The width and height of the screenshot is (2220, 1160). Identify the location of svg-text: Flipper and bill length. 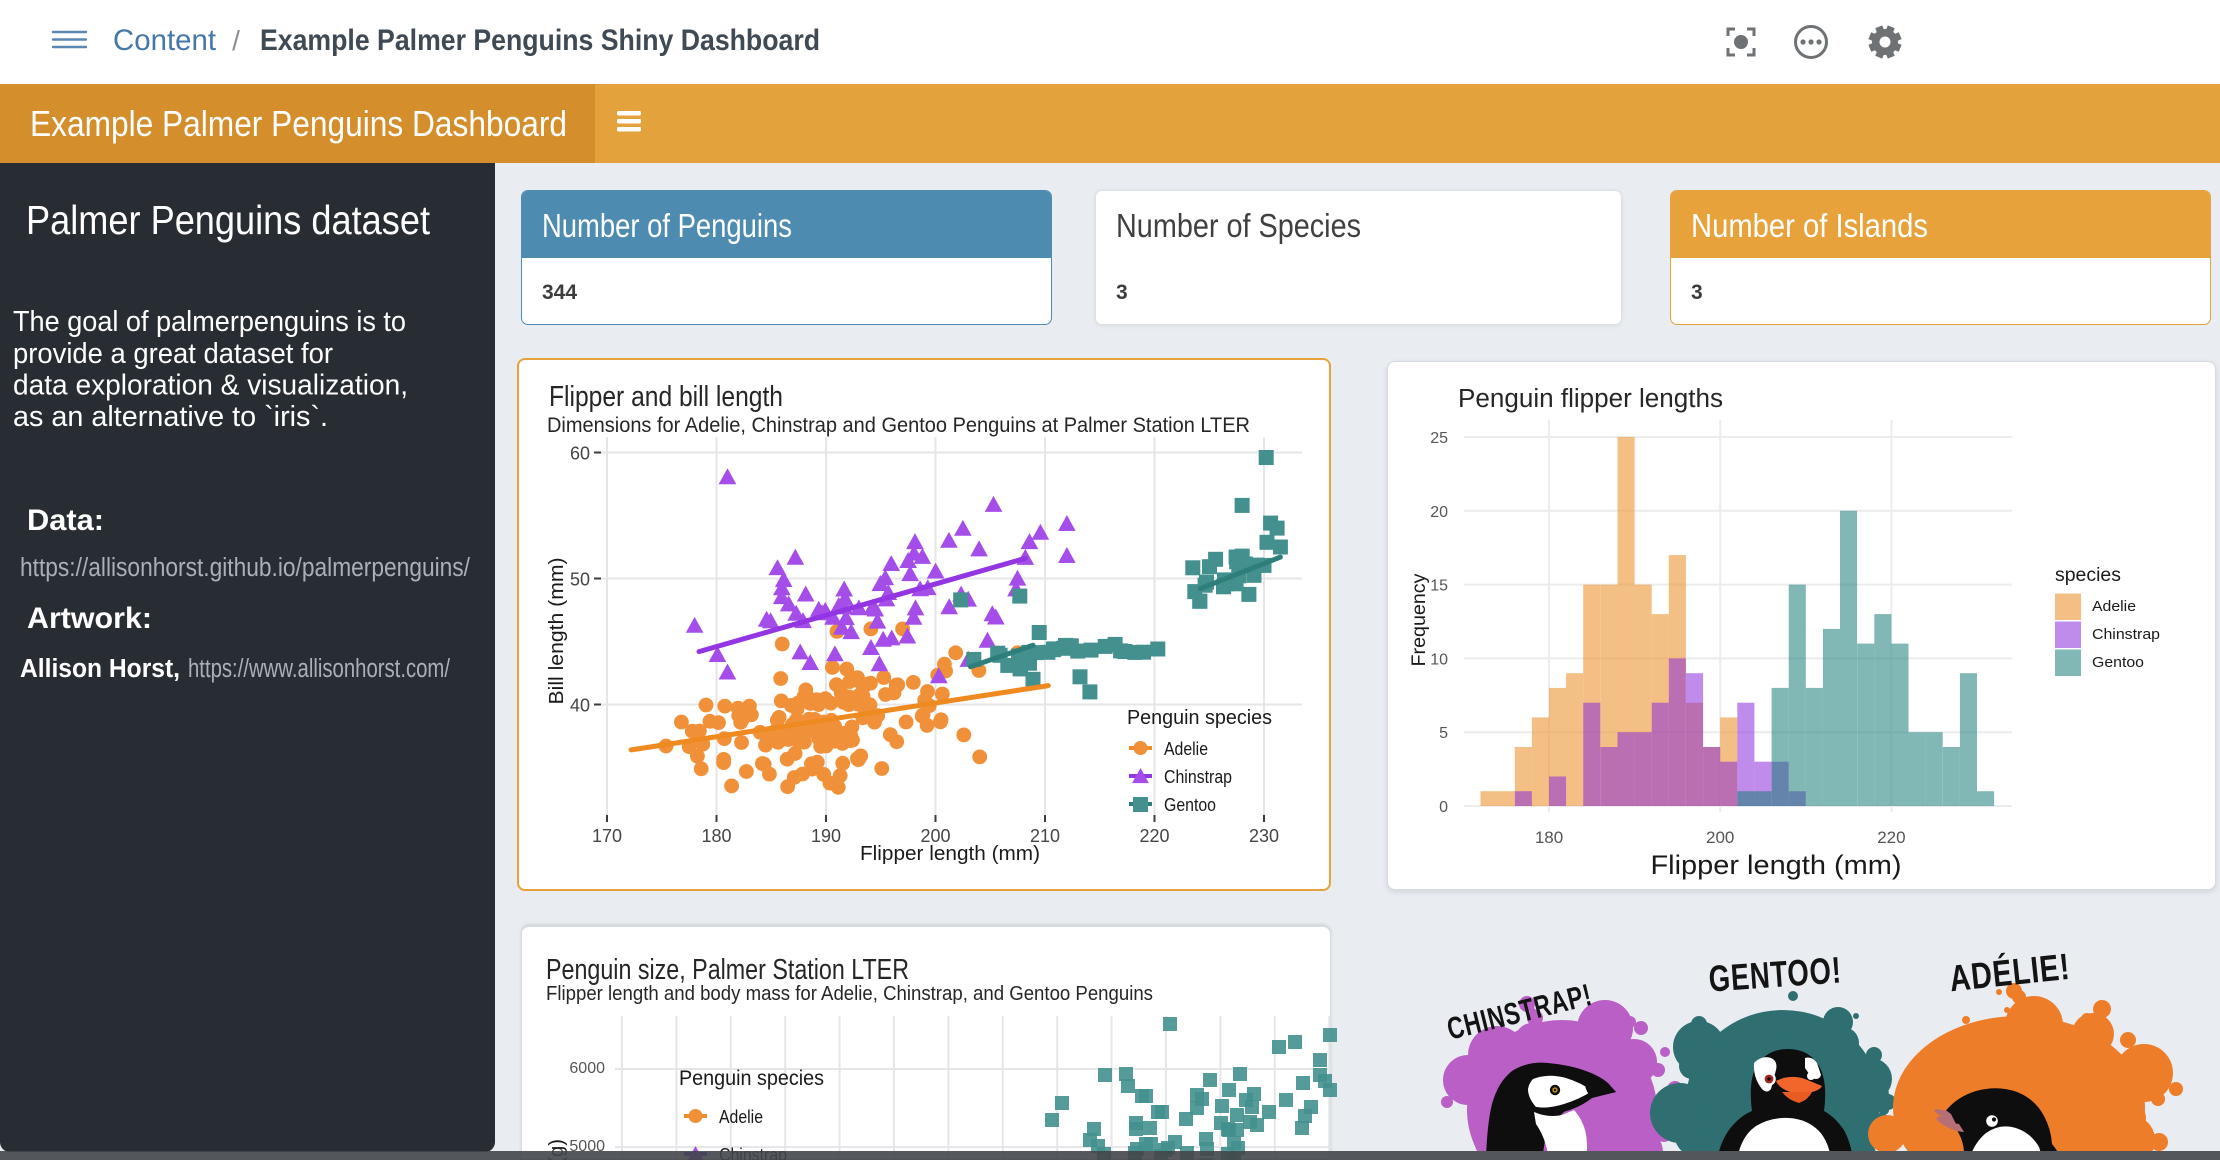
(666, 397).